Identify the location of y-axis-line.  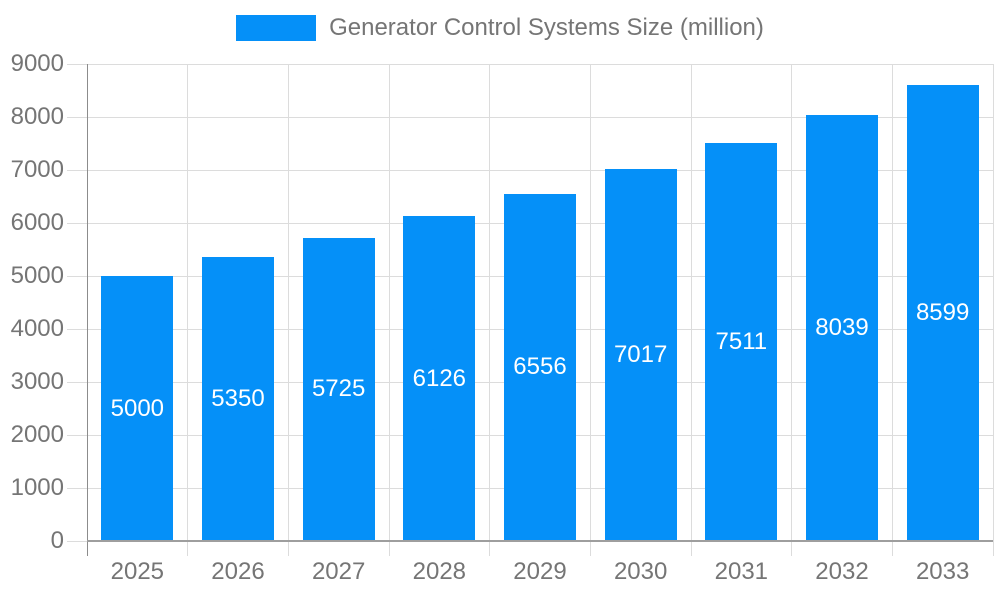
(87, 310).